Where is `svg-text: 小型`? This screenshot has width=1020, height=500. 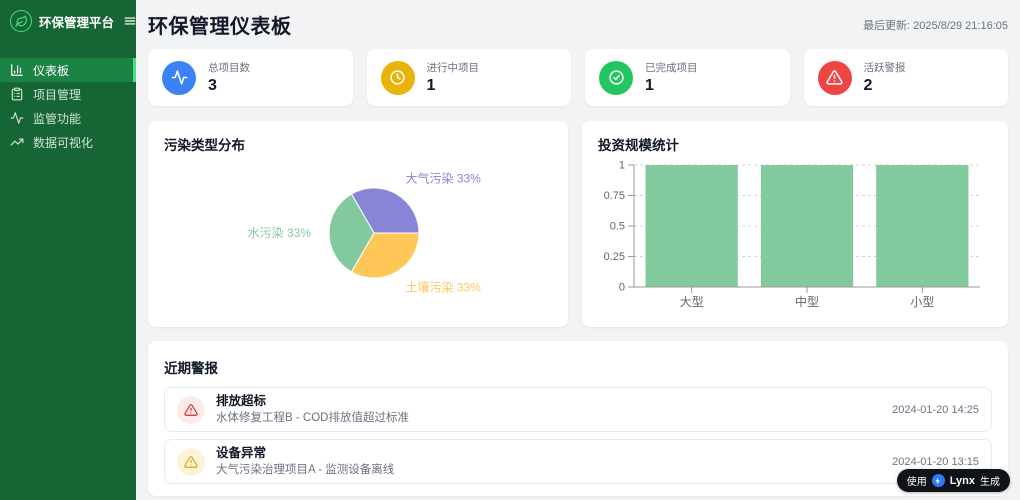
svg-text: 小型 is located at coordinates (922, 302).